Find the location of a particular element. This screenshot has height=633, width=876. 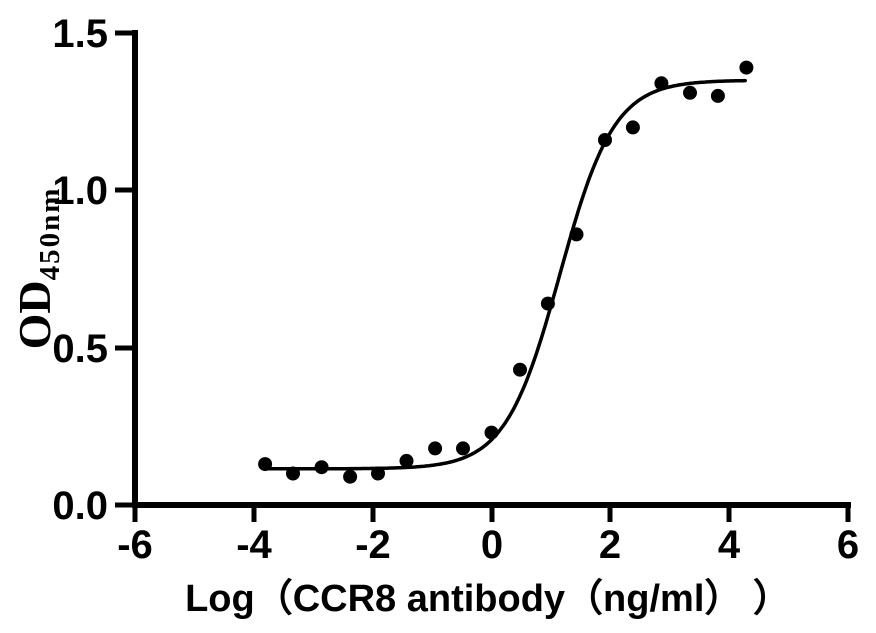

x-tick-labels: -6 -4 -2 0 2 4 6 is located at coordinates (488, 545).